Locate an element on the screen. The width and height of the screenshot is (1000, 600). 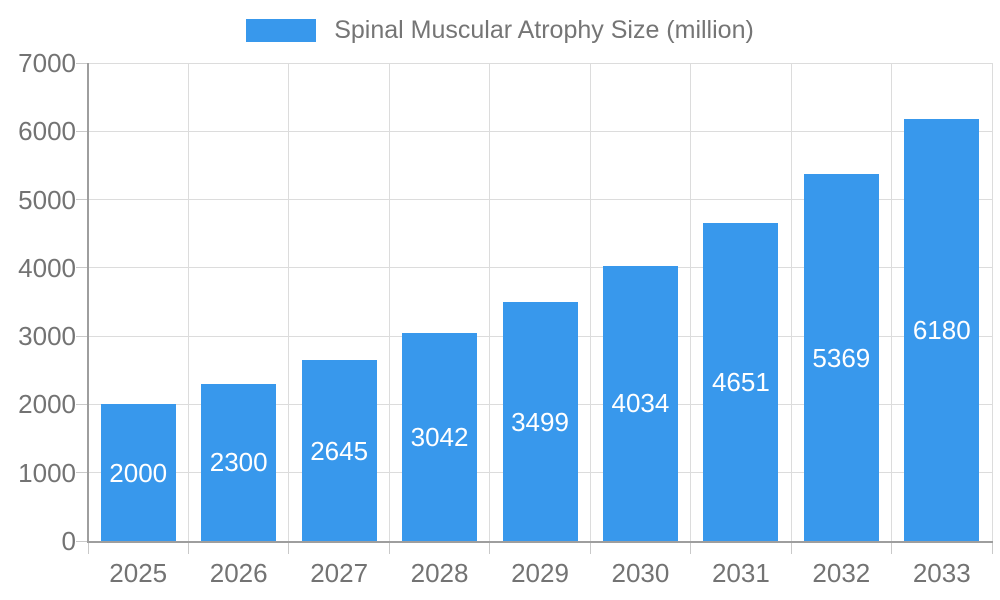
y-axis-label: 6000 is located at coordinates (47, 131).